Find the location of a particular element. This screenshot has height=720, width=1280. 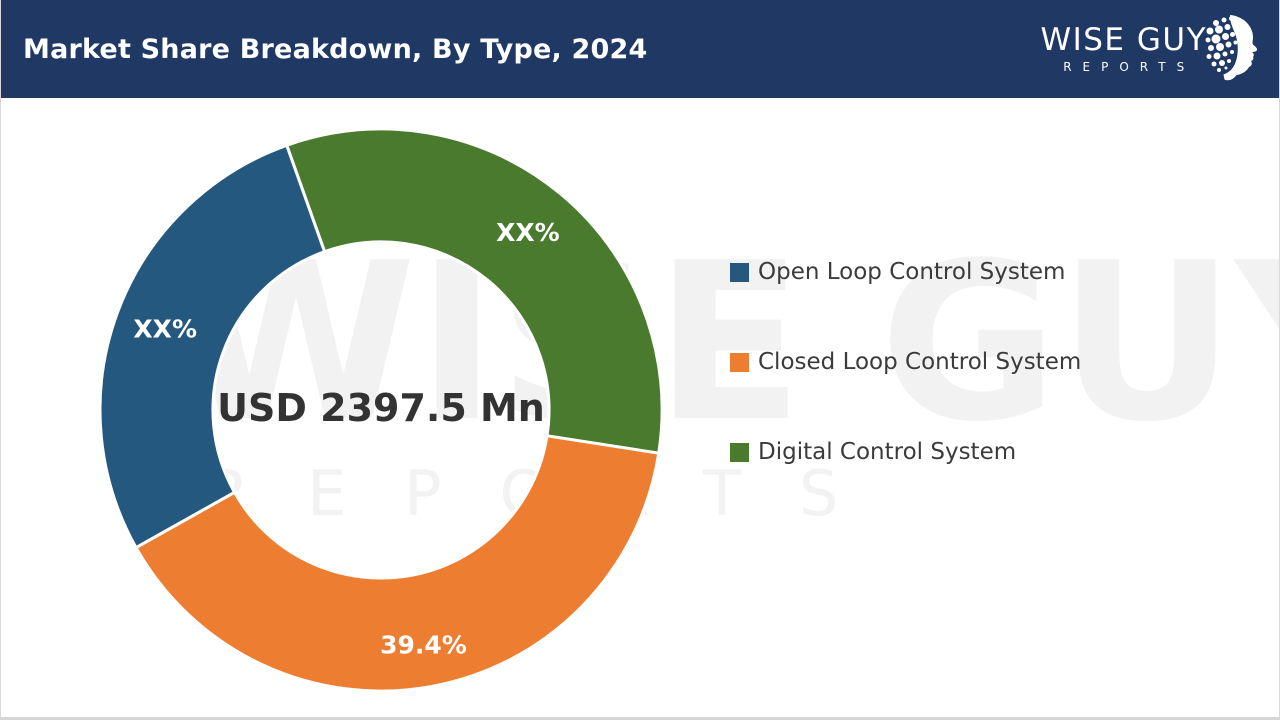

slice-label: 39.4% is located at coordinates (423, 645).